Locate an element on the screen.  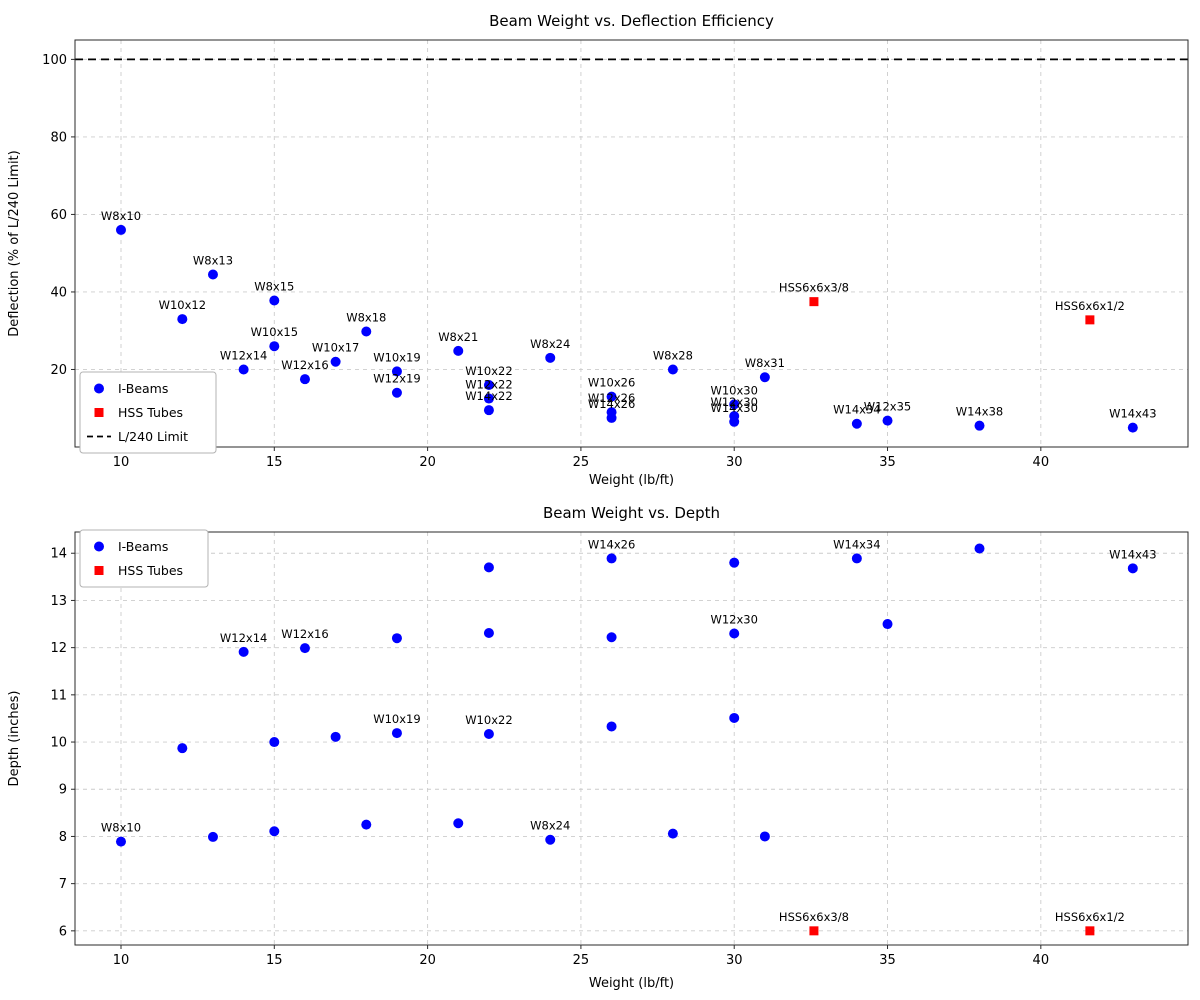
point-label: W12x22 is located at coordinates (488, 385).